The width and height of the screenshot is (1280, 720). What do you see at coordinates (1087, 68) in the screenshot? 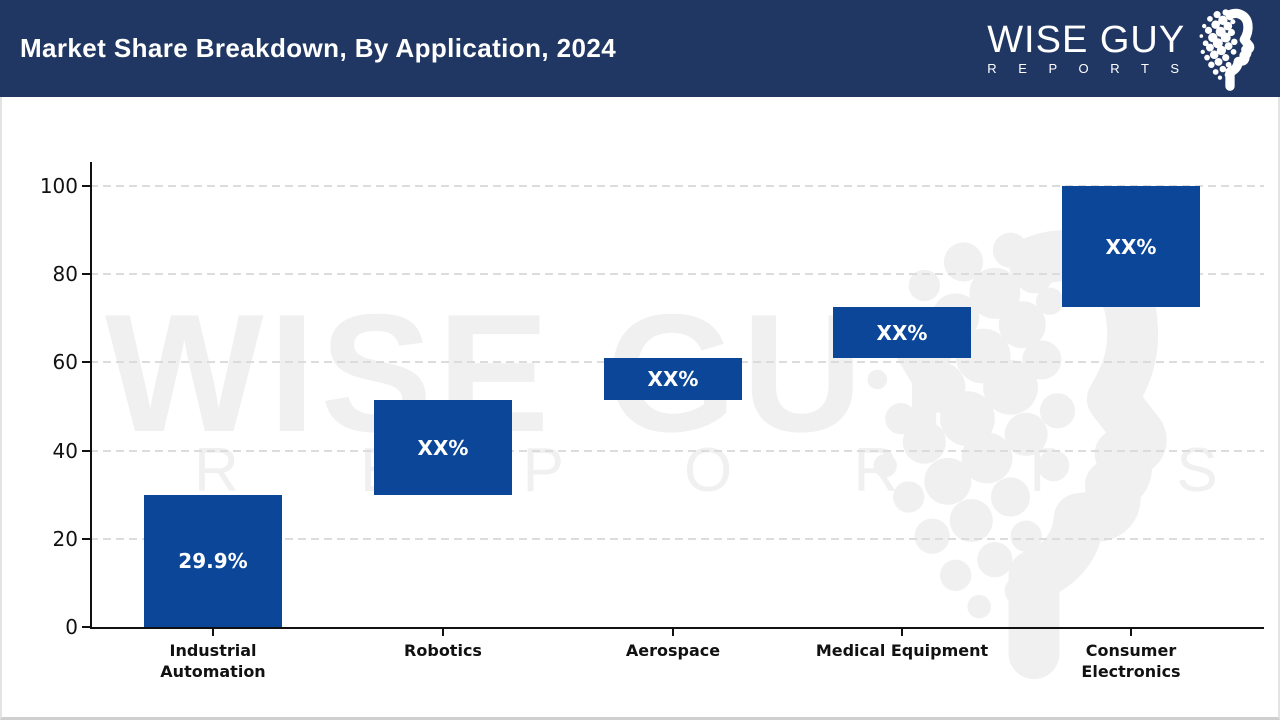
I see `logo-subtext: R E P O R T S` at bounding box center [1087, 68].